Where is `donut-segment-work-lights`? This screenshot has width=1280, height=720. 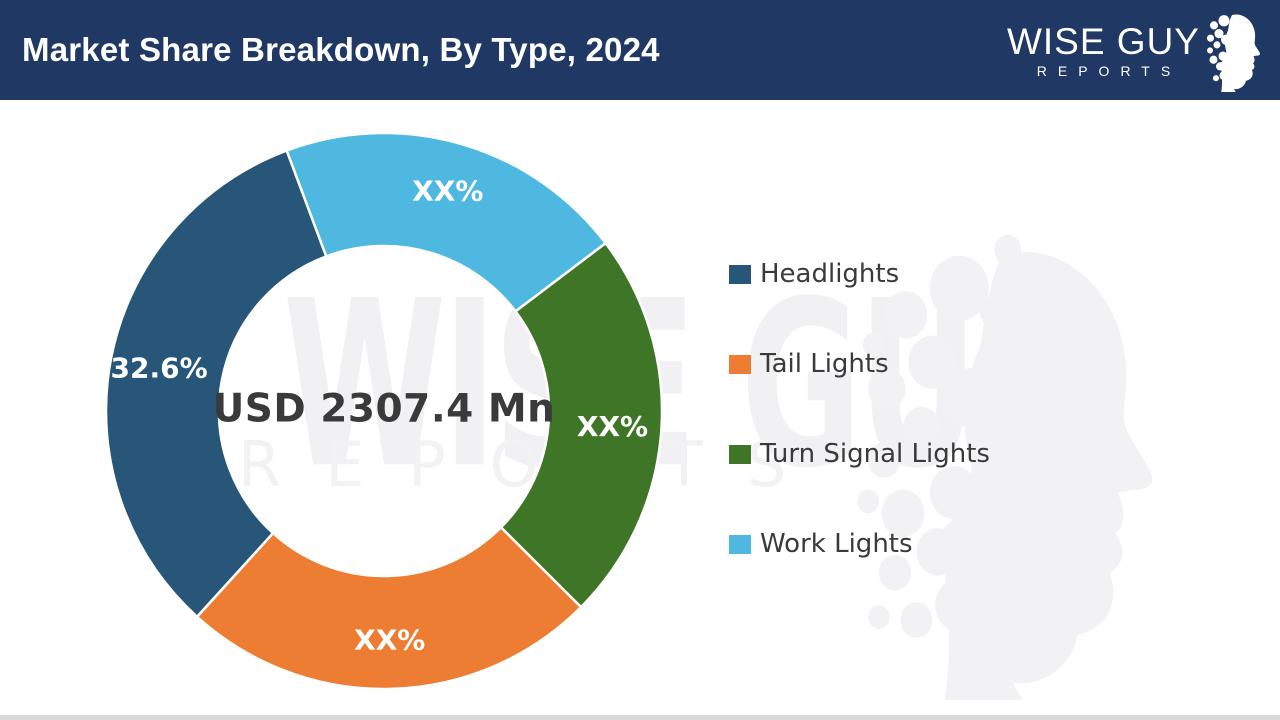 donut-segment-work-lights is located at coordinates (446, 222).